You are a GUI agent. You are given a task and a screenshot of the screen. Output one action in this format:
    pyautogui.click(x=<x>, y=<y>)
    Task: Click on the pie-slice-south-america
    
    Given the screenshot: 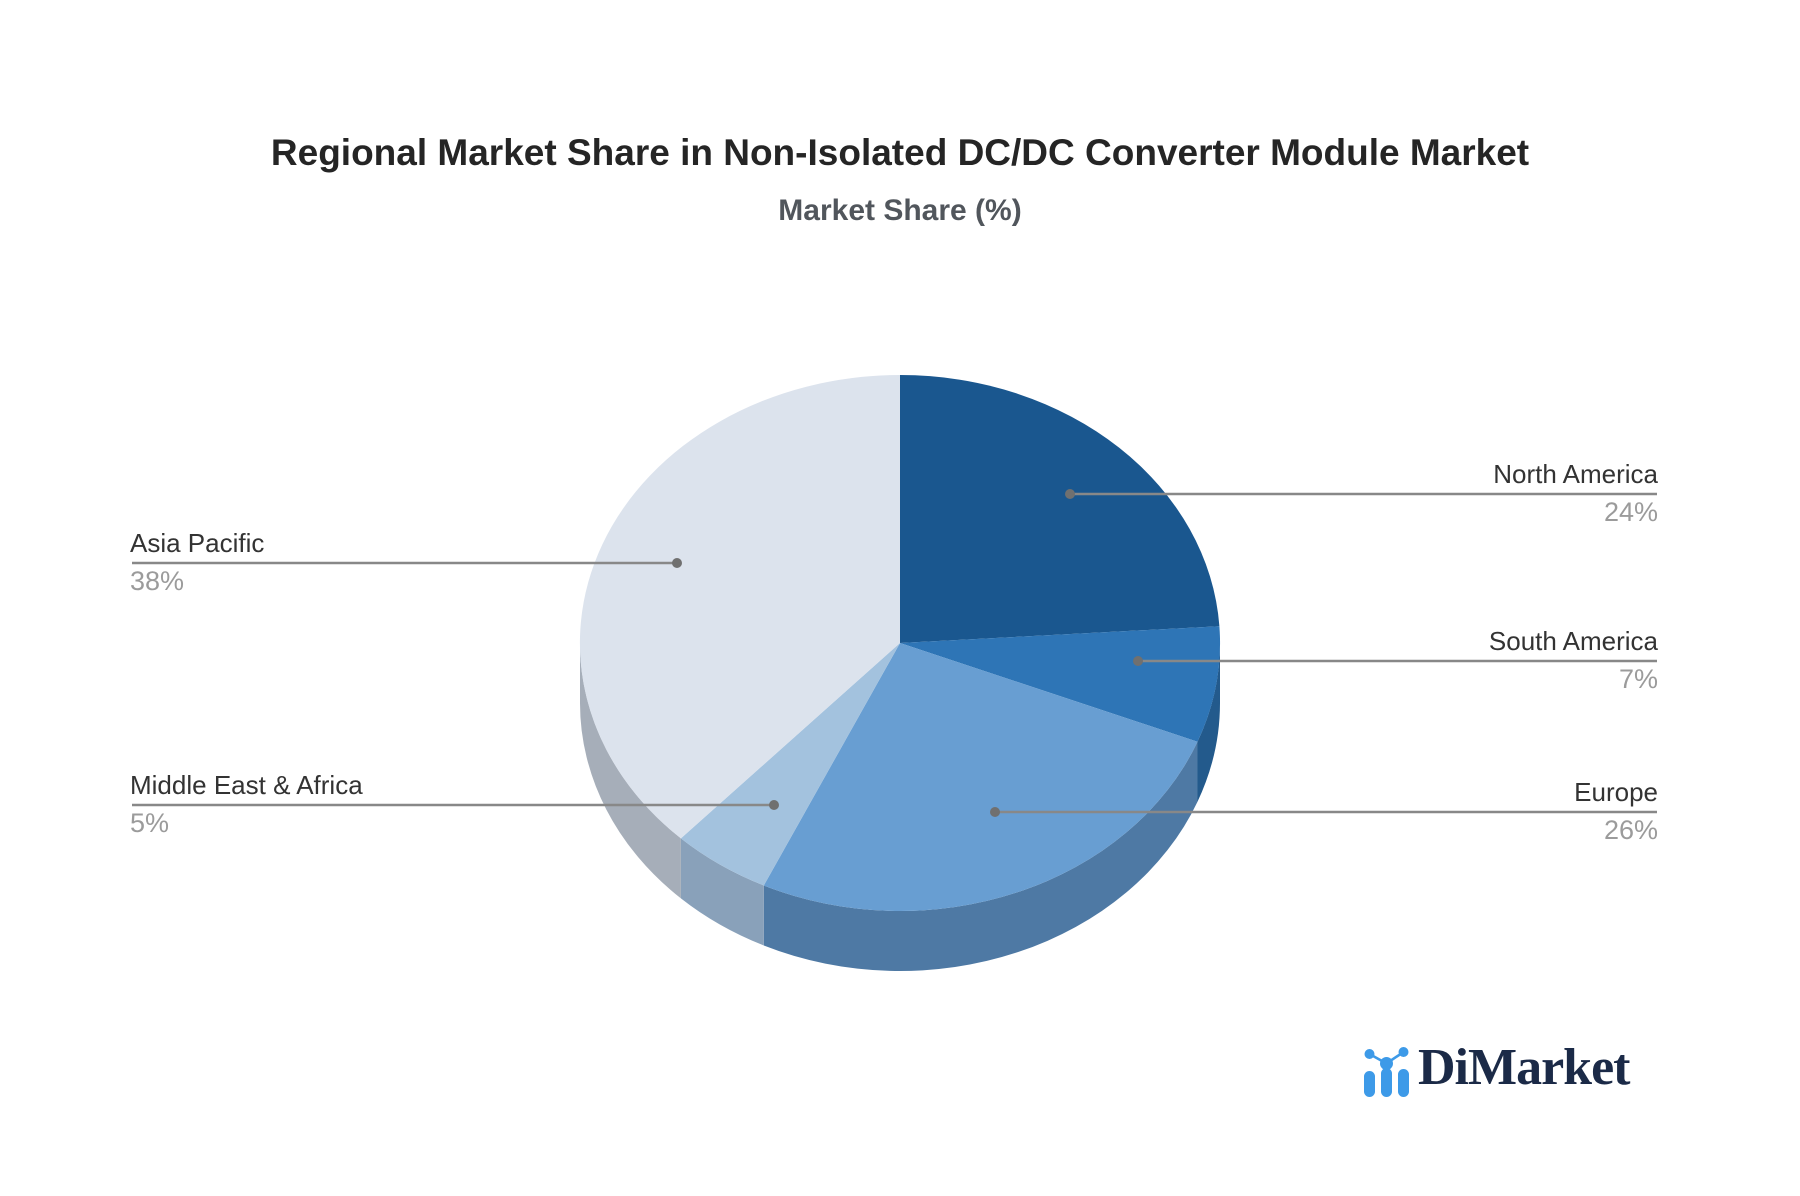 What is the action you would take?
    pyautogui.click(x=1060, y=684)
    